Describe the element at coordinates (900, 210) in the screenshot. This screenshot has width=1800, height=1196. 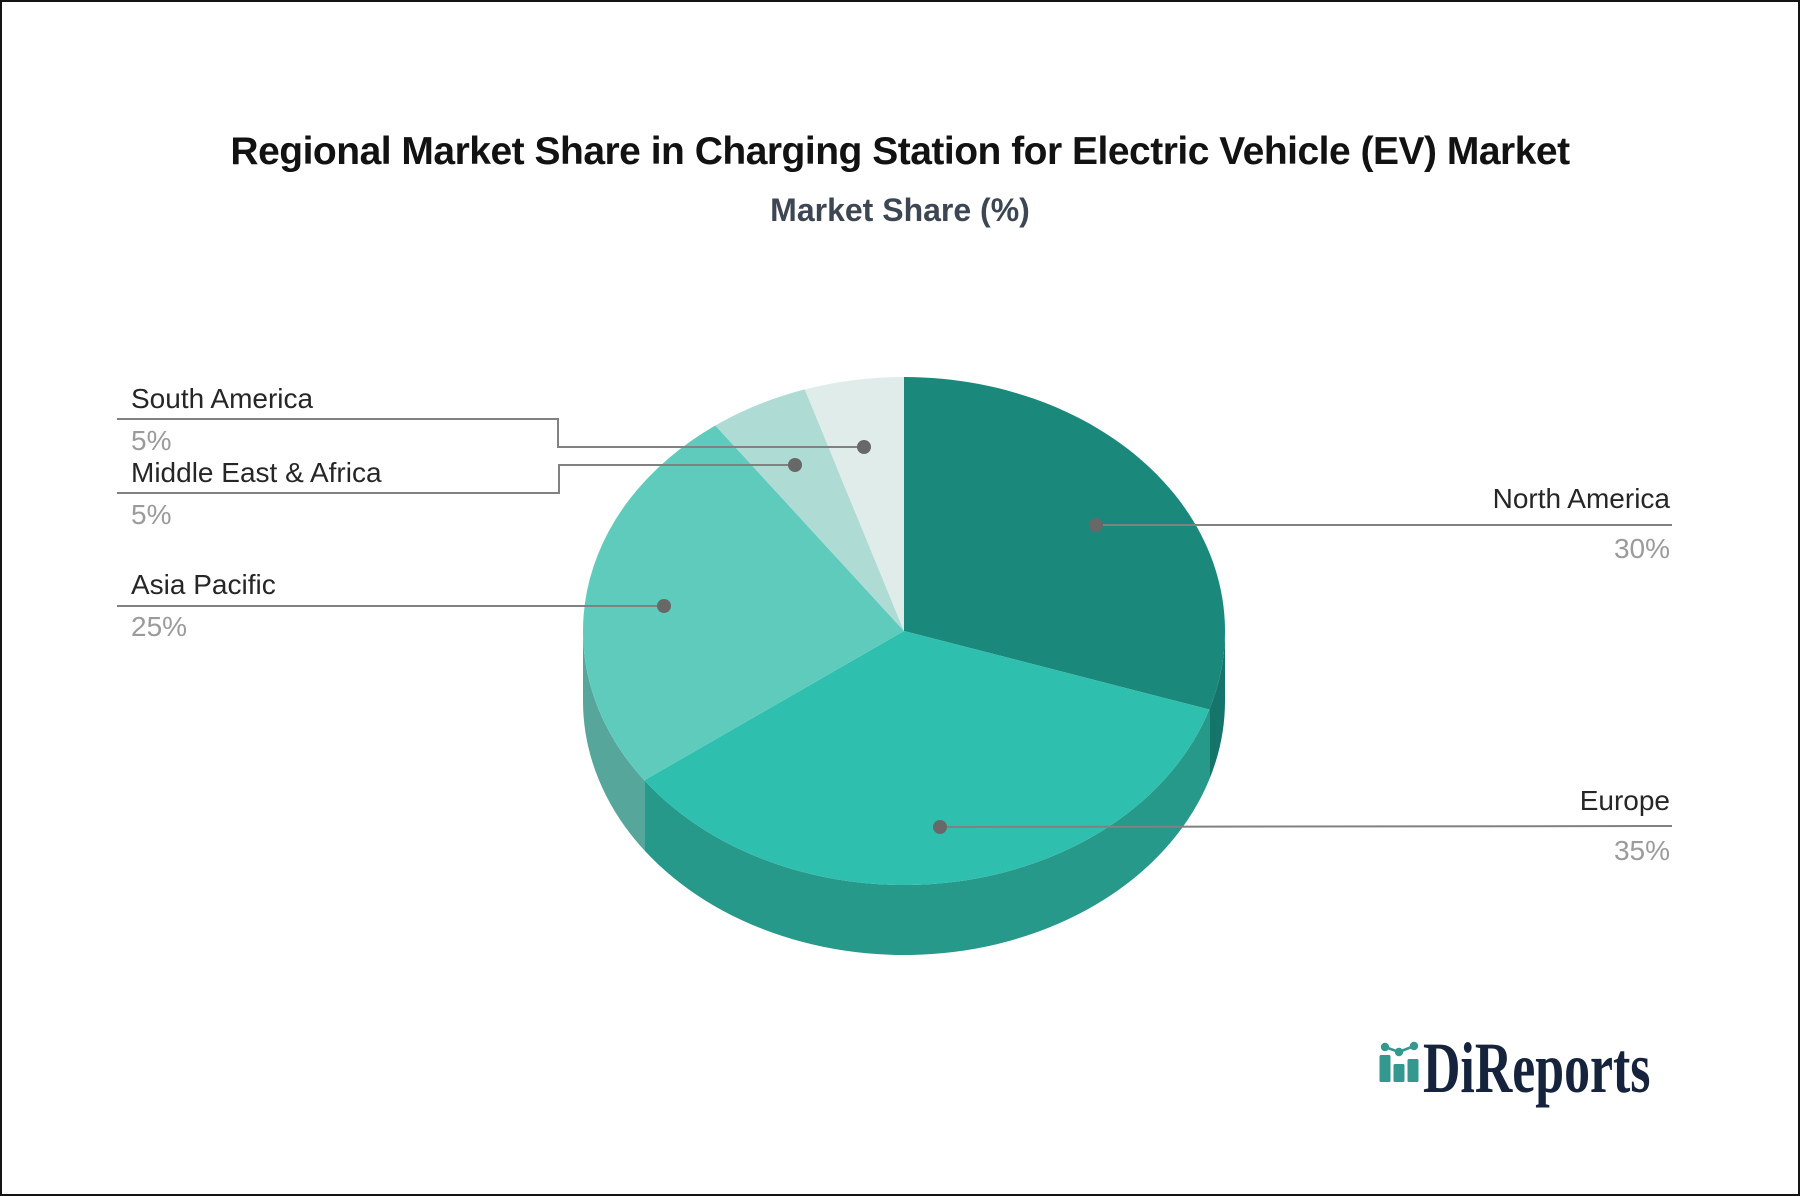
I see `chart-subtitle: Market Share (%)` at that location.